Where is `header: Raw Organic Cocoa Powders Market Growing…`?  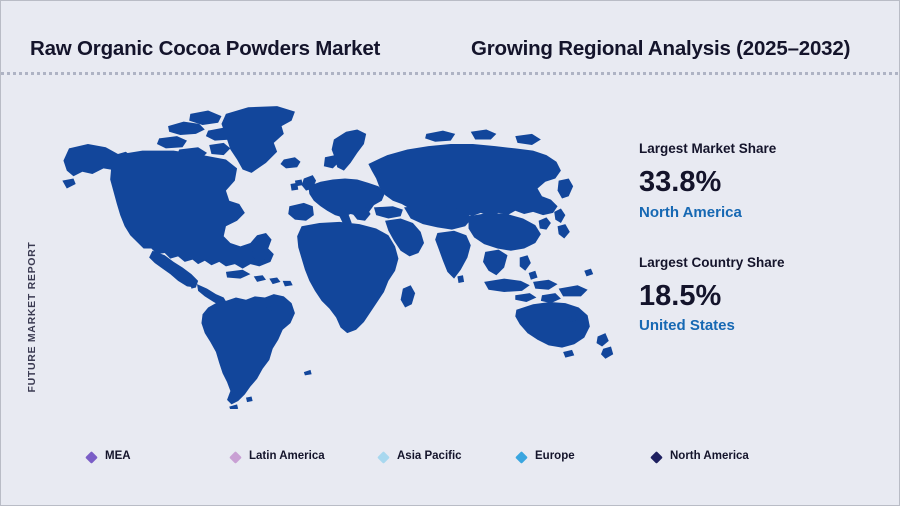
header: Raw Organic Cocoa Powders Market Growing… is located at coordinates (450, 38).